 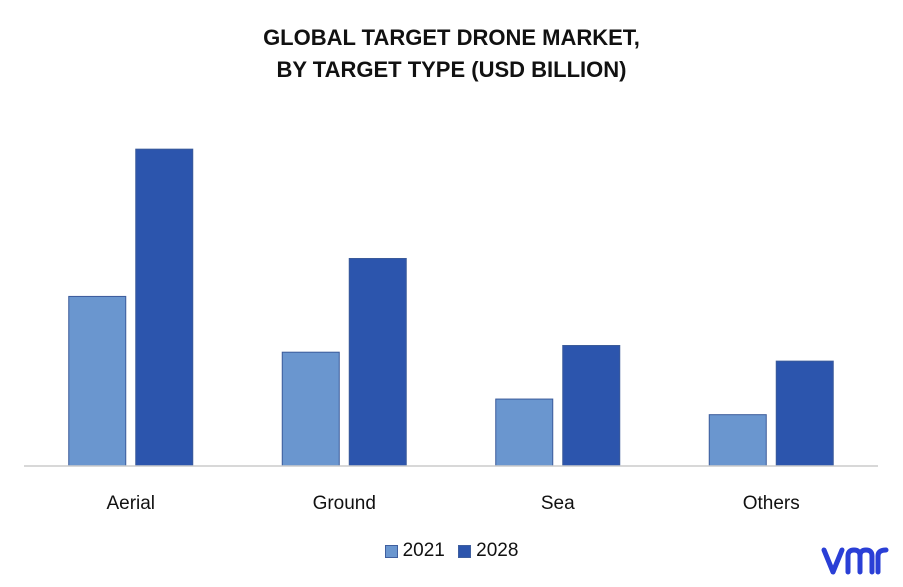 What do you see at coordinates (524, 432) in the screenshot?
I see `bar-sea-2021` at bounding box center [524, 432].